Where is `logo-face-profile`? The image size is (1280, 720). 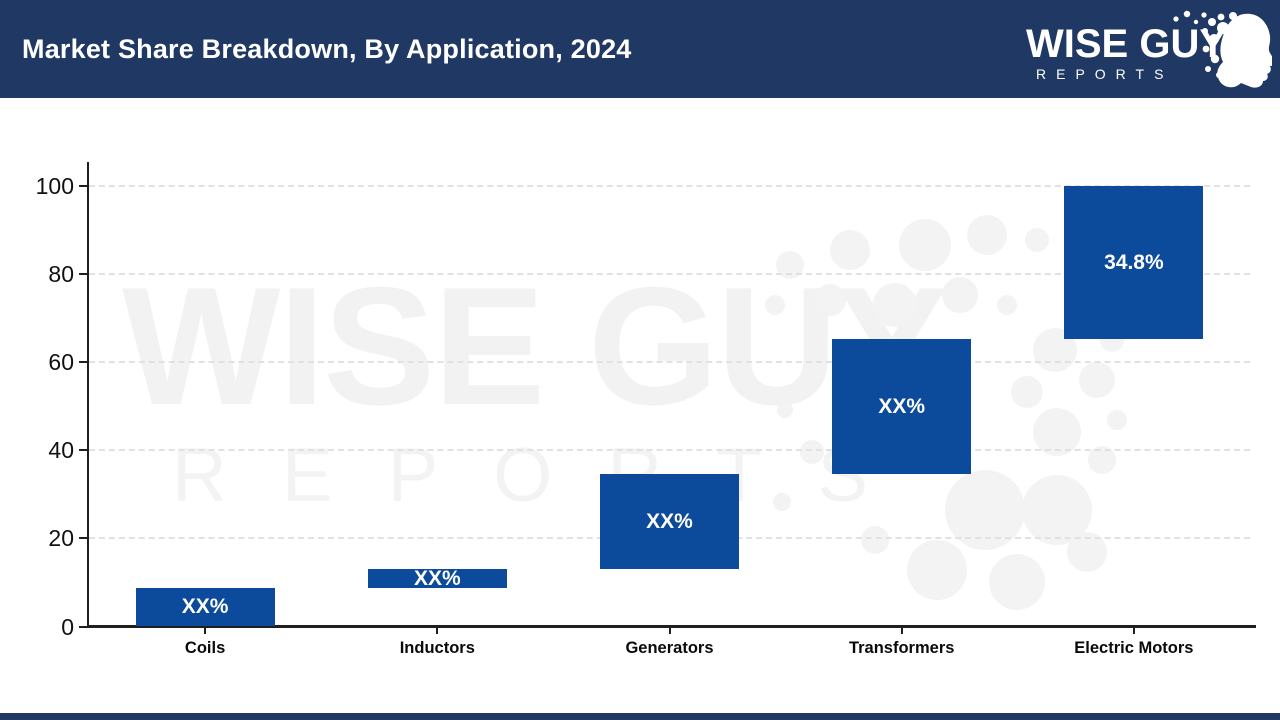
logo-face-profile is located at coordinates (1244, 50).